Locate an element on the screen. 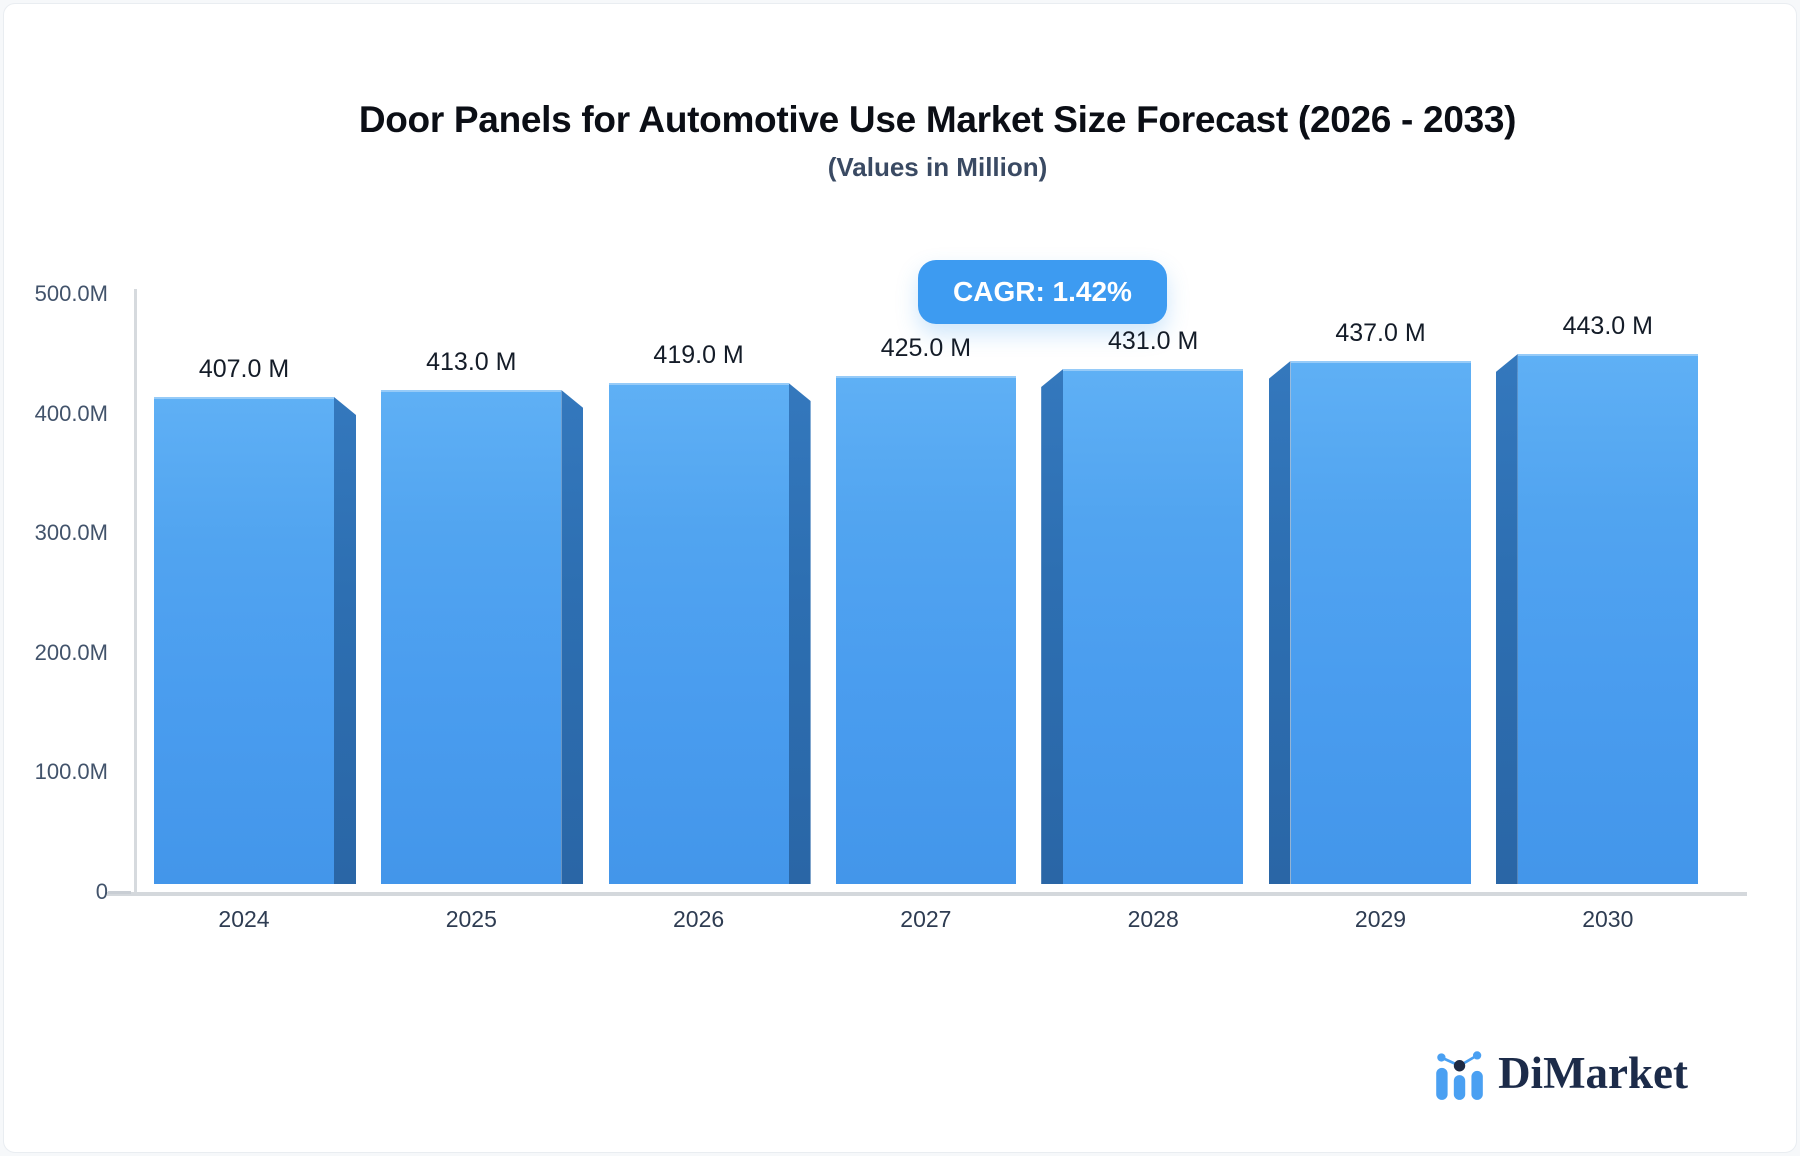 This screenshot has height=1156, width=1800. bar-2028: 431.0 M is located at coordinates (1142, 605).